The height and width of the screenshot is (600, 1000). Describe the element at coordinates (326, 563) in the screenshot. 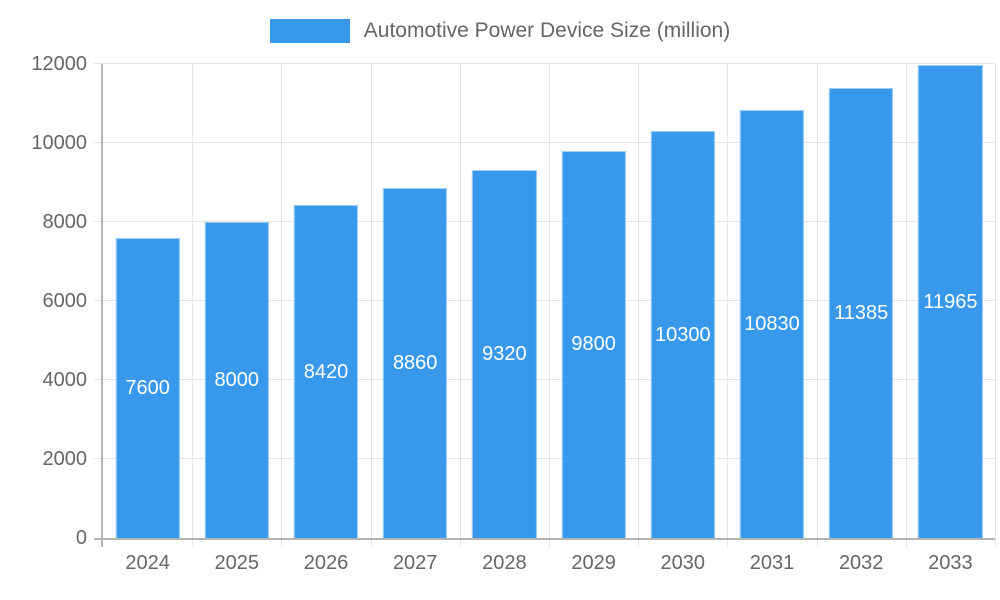

I see `x-tick-label: 2026` at that location.